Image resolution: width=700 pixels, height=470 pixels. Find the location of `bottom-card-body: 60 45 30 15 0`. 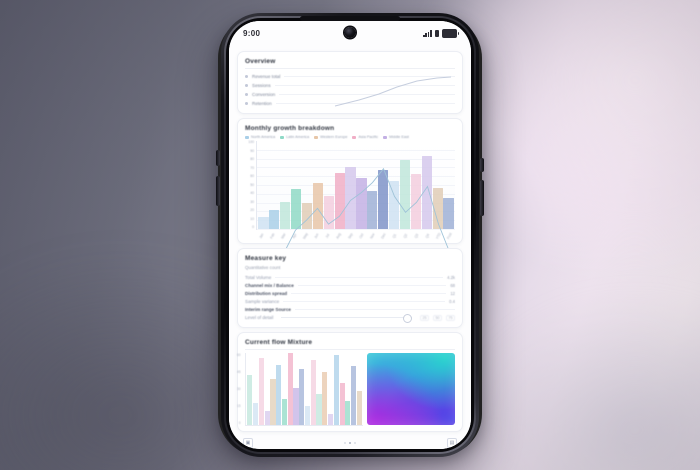

bottom-card-body: 60 45 30 15 0 is located at coordinates (346, 389).